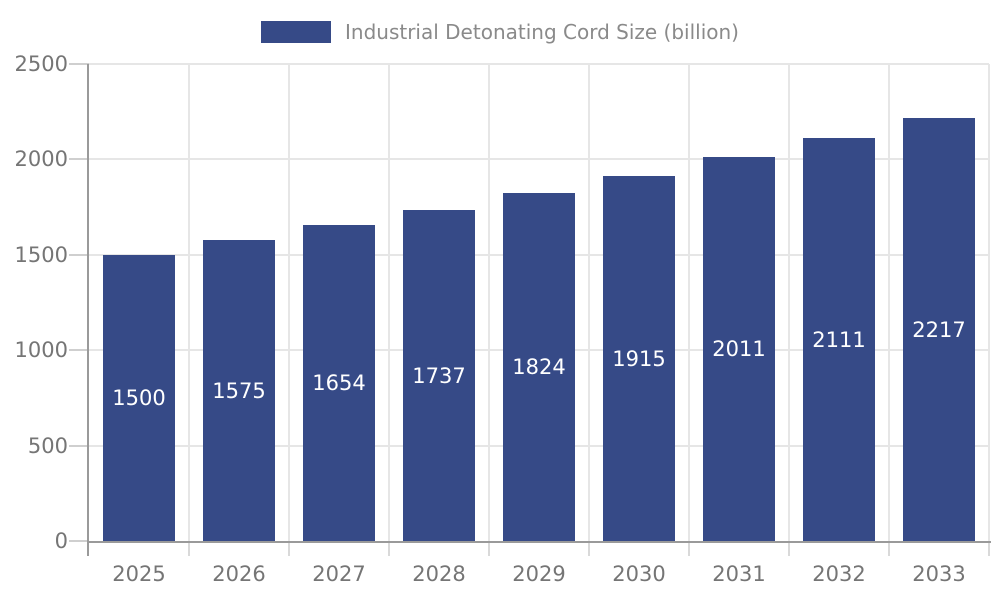  I want to click on bar-value-label: 1737, so click(439, 375).